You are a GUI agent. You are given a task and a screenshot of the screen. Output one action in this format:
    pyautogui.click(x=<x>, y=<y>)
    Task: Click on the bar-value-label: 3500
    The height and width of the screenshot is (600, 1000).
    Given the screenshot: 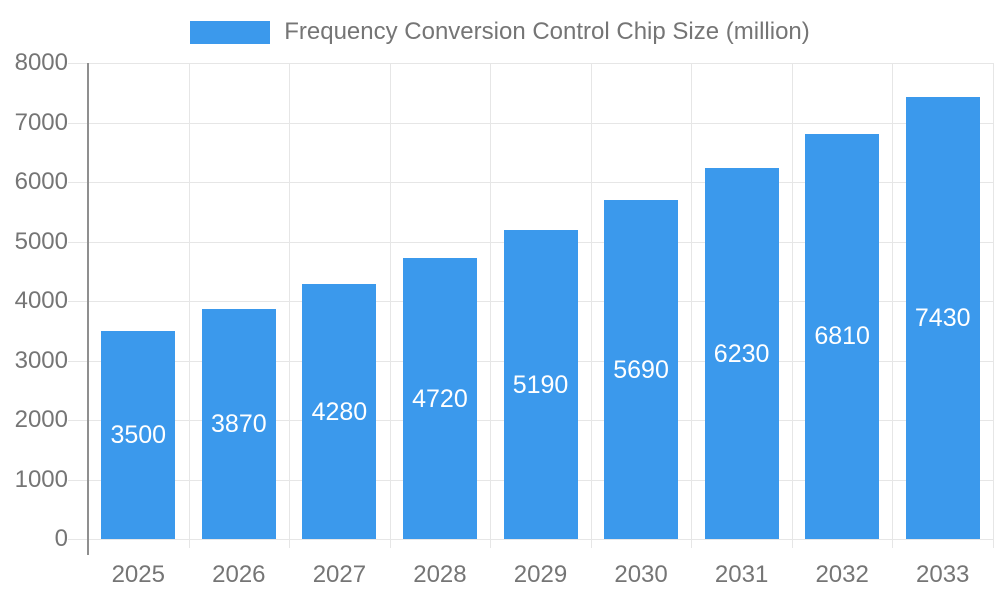 What is the action you would take?
    pyautogui.click(x=138, y=434)
    